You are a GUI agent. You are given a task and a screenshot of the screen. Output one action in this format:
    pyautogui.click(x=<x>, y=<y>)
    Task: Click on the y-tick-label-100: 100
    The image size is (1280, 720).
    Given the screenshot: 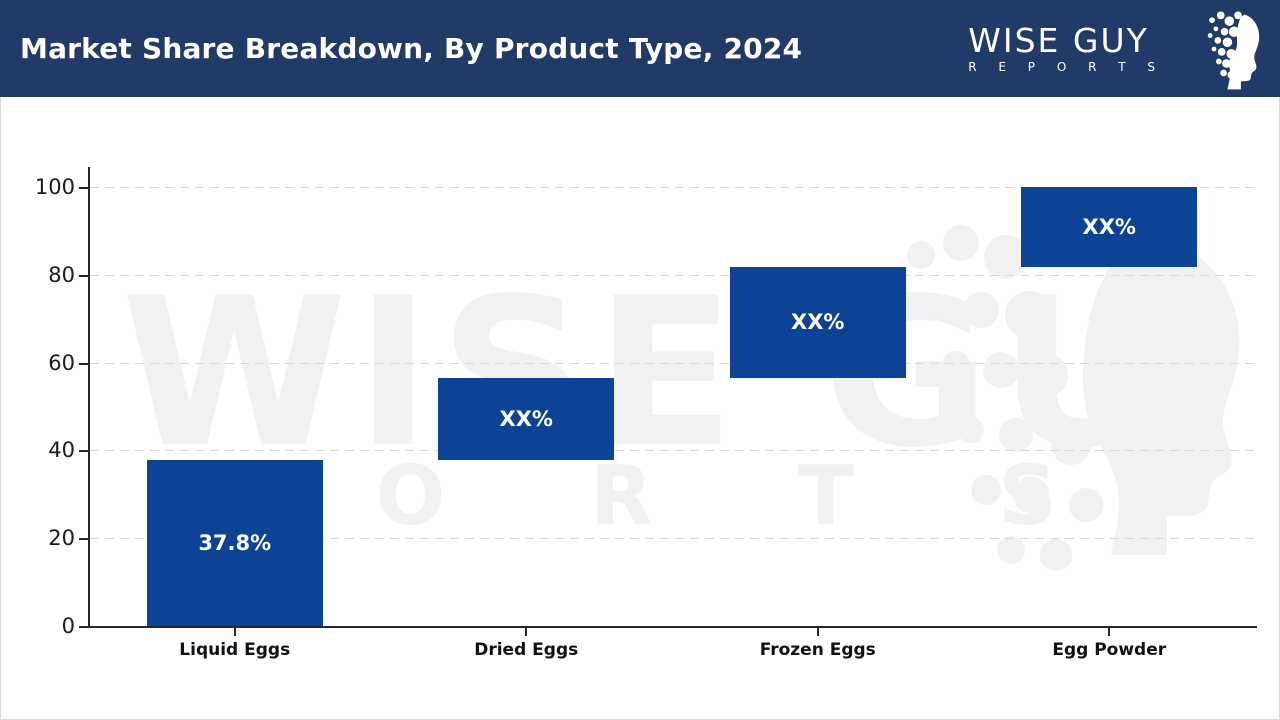 What is the action you would take?
    pyautogui.click(x=54, y=187)
    